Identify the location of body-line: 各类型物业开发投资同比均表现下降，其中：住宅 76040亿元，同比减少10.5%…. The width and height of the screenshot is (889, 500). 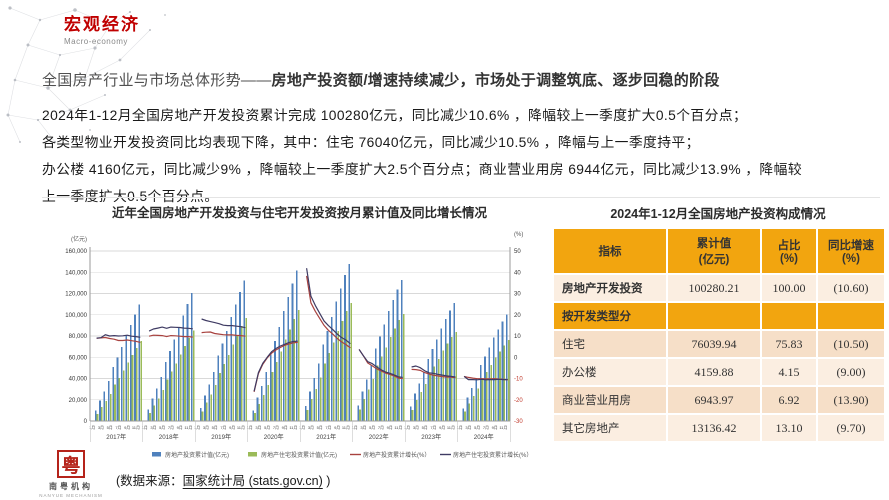
(371, 142).